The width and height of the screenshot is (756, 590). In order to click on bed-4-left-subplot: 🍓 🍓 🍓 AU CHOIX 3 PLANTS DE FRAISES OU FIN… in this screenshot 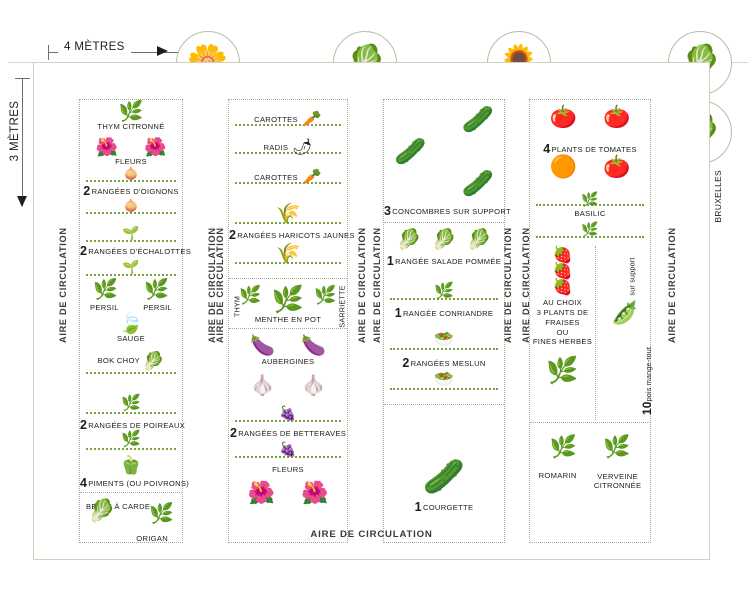, I will do `click(563, 333)`.